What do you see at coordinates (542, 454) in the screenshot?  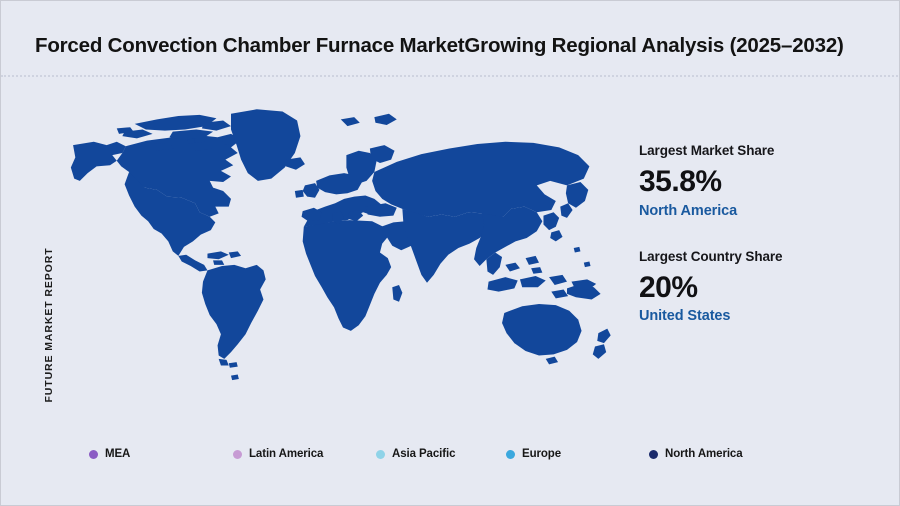 I see `legend-label: Europe` at bounding box center [542, 454].